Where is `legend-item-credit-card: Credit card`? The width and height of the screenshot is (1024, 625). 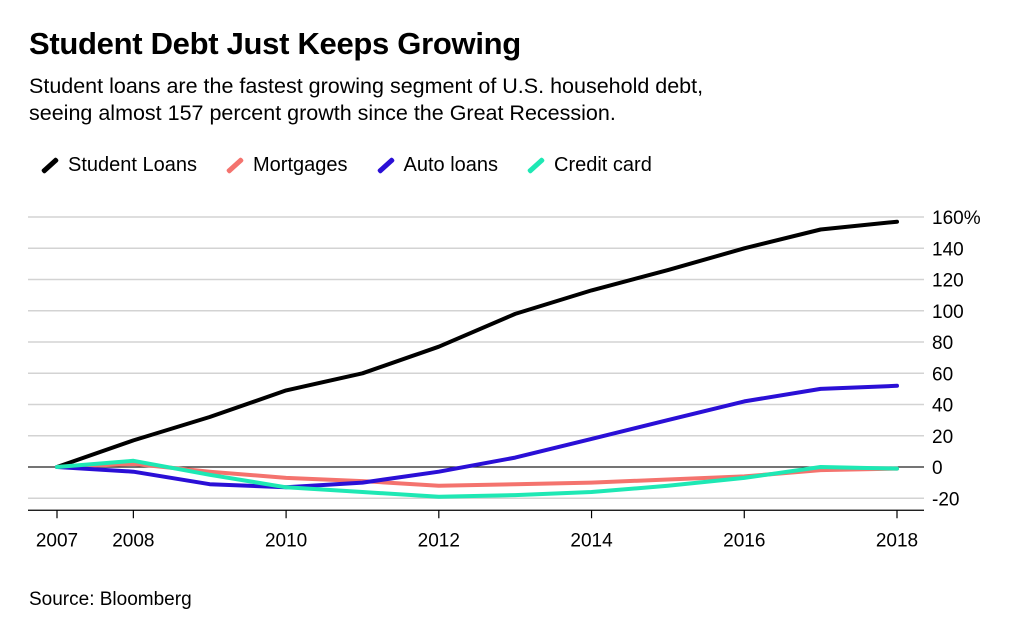
legend-item-credit-card: Credit card is located at coordinates (589, 165).